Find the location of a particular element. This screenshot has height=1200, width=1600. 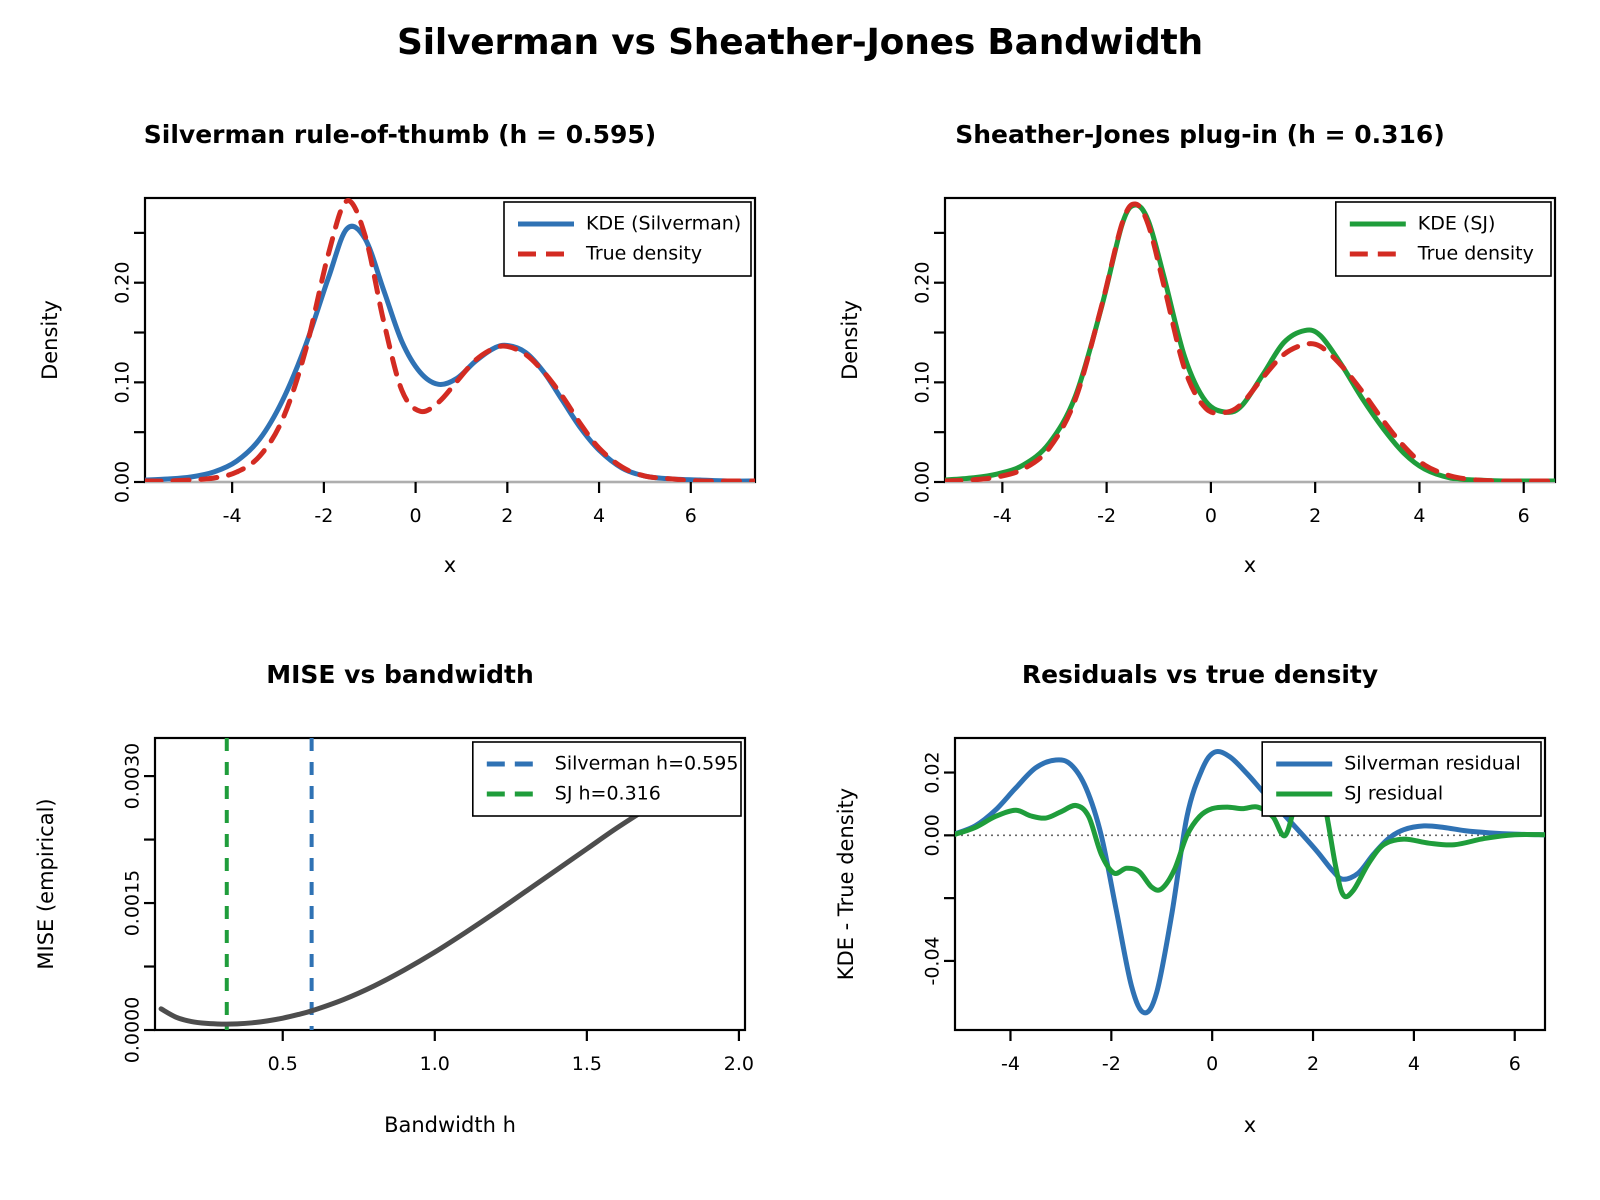

legend-residual_panel: Silverman residual SJ residual is located at coordinates (1401, 779).